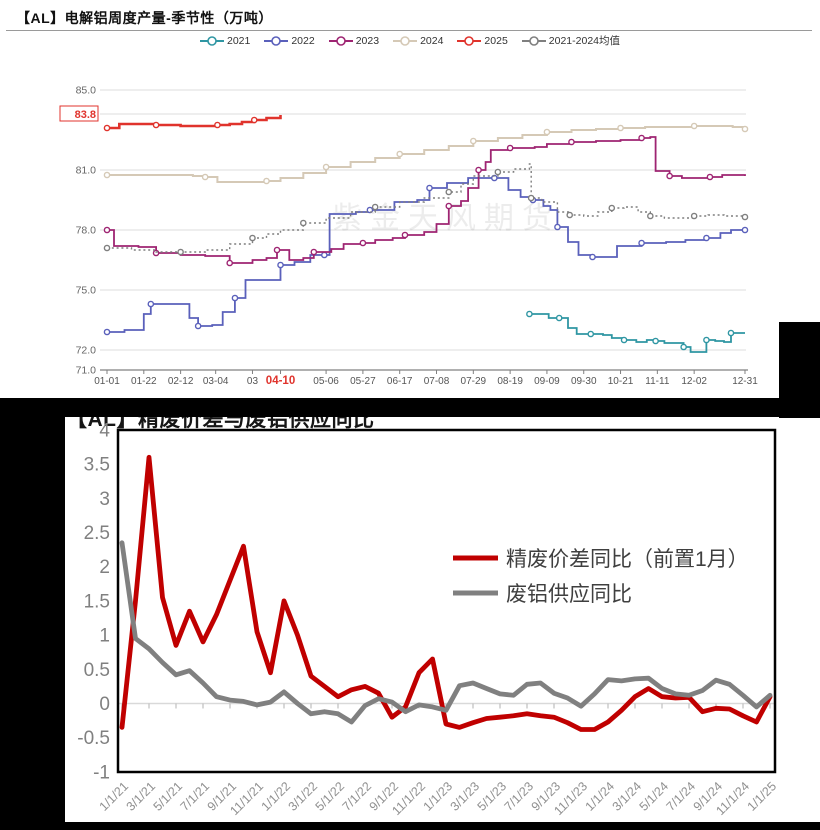  Describe the element at coordinates (97, 465) in the screenshot. I see `y-axis-label: 3.5` at that location.